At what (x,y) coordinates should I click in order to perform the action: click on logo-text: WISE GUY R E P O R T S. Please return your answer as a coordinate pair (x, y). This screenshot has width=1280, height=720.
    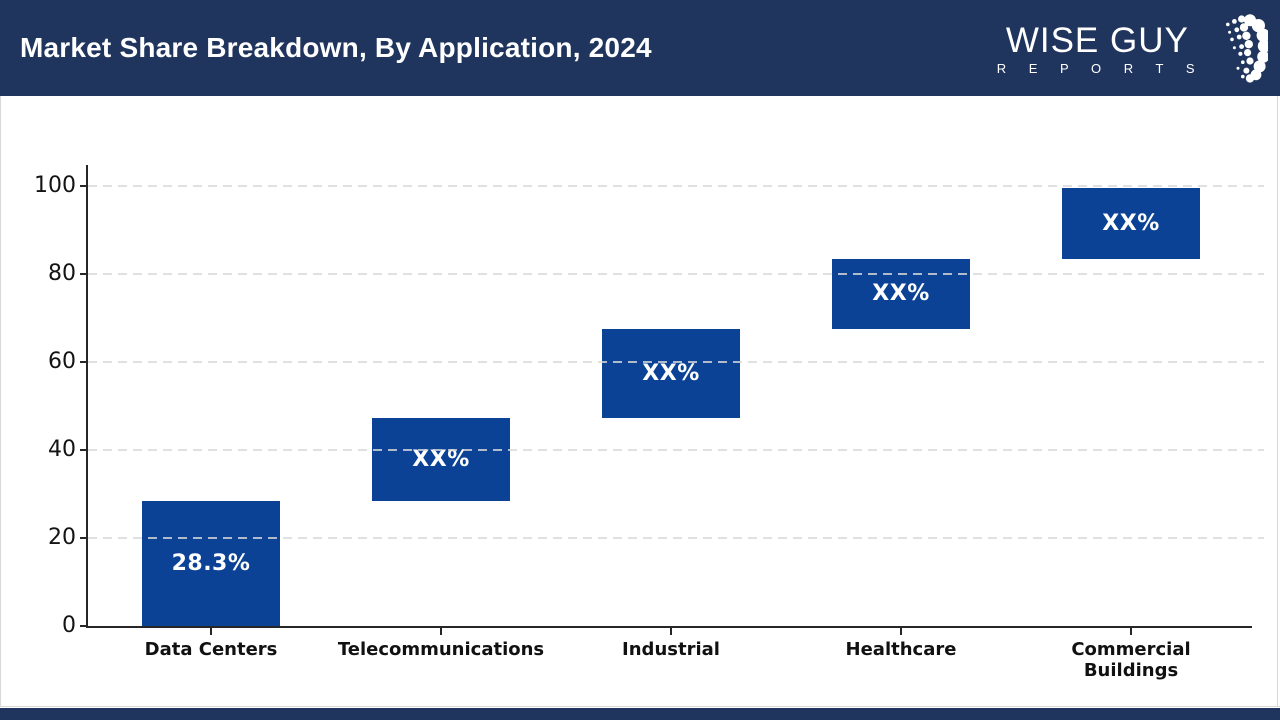
    Looking at the image, I should click on (1097, 49).